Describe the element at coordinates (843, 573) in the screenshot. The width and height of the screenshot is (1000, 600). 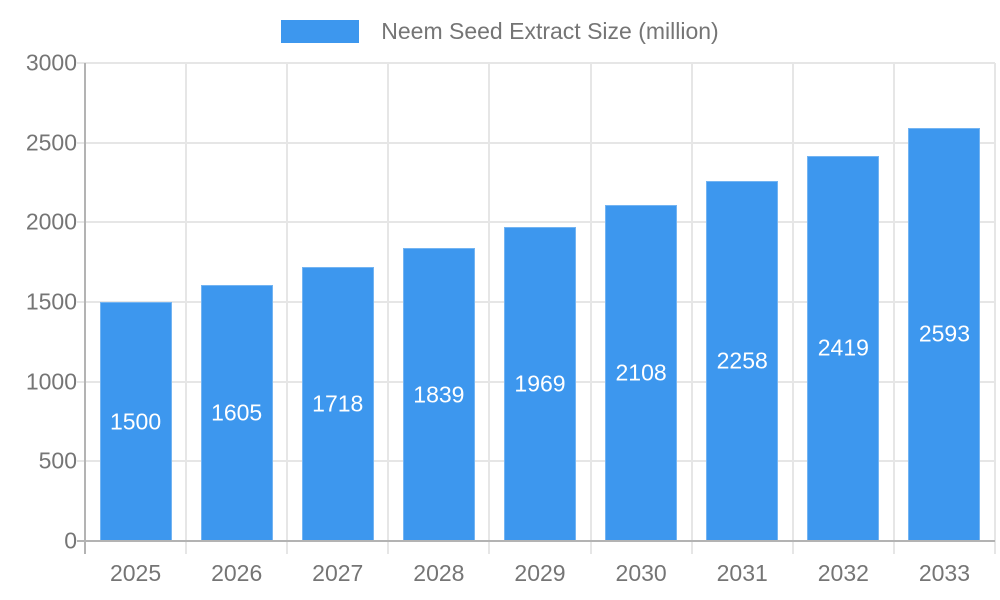
I see `x-axis-tick-label: 2032` at that location.